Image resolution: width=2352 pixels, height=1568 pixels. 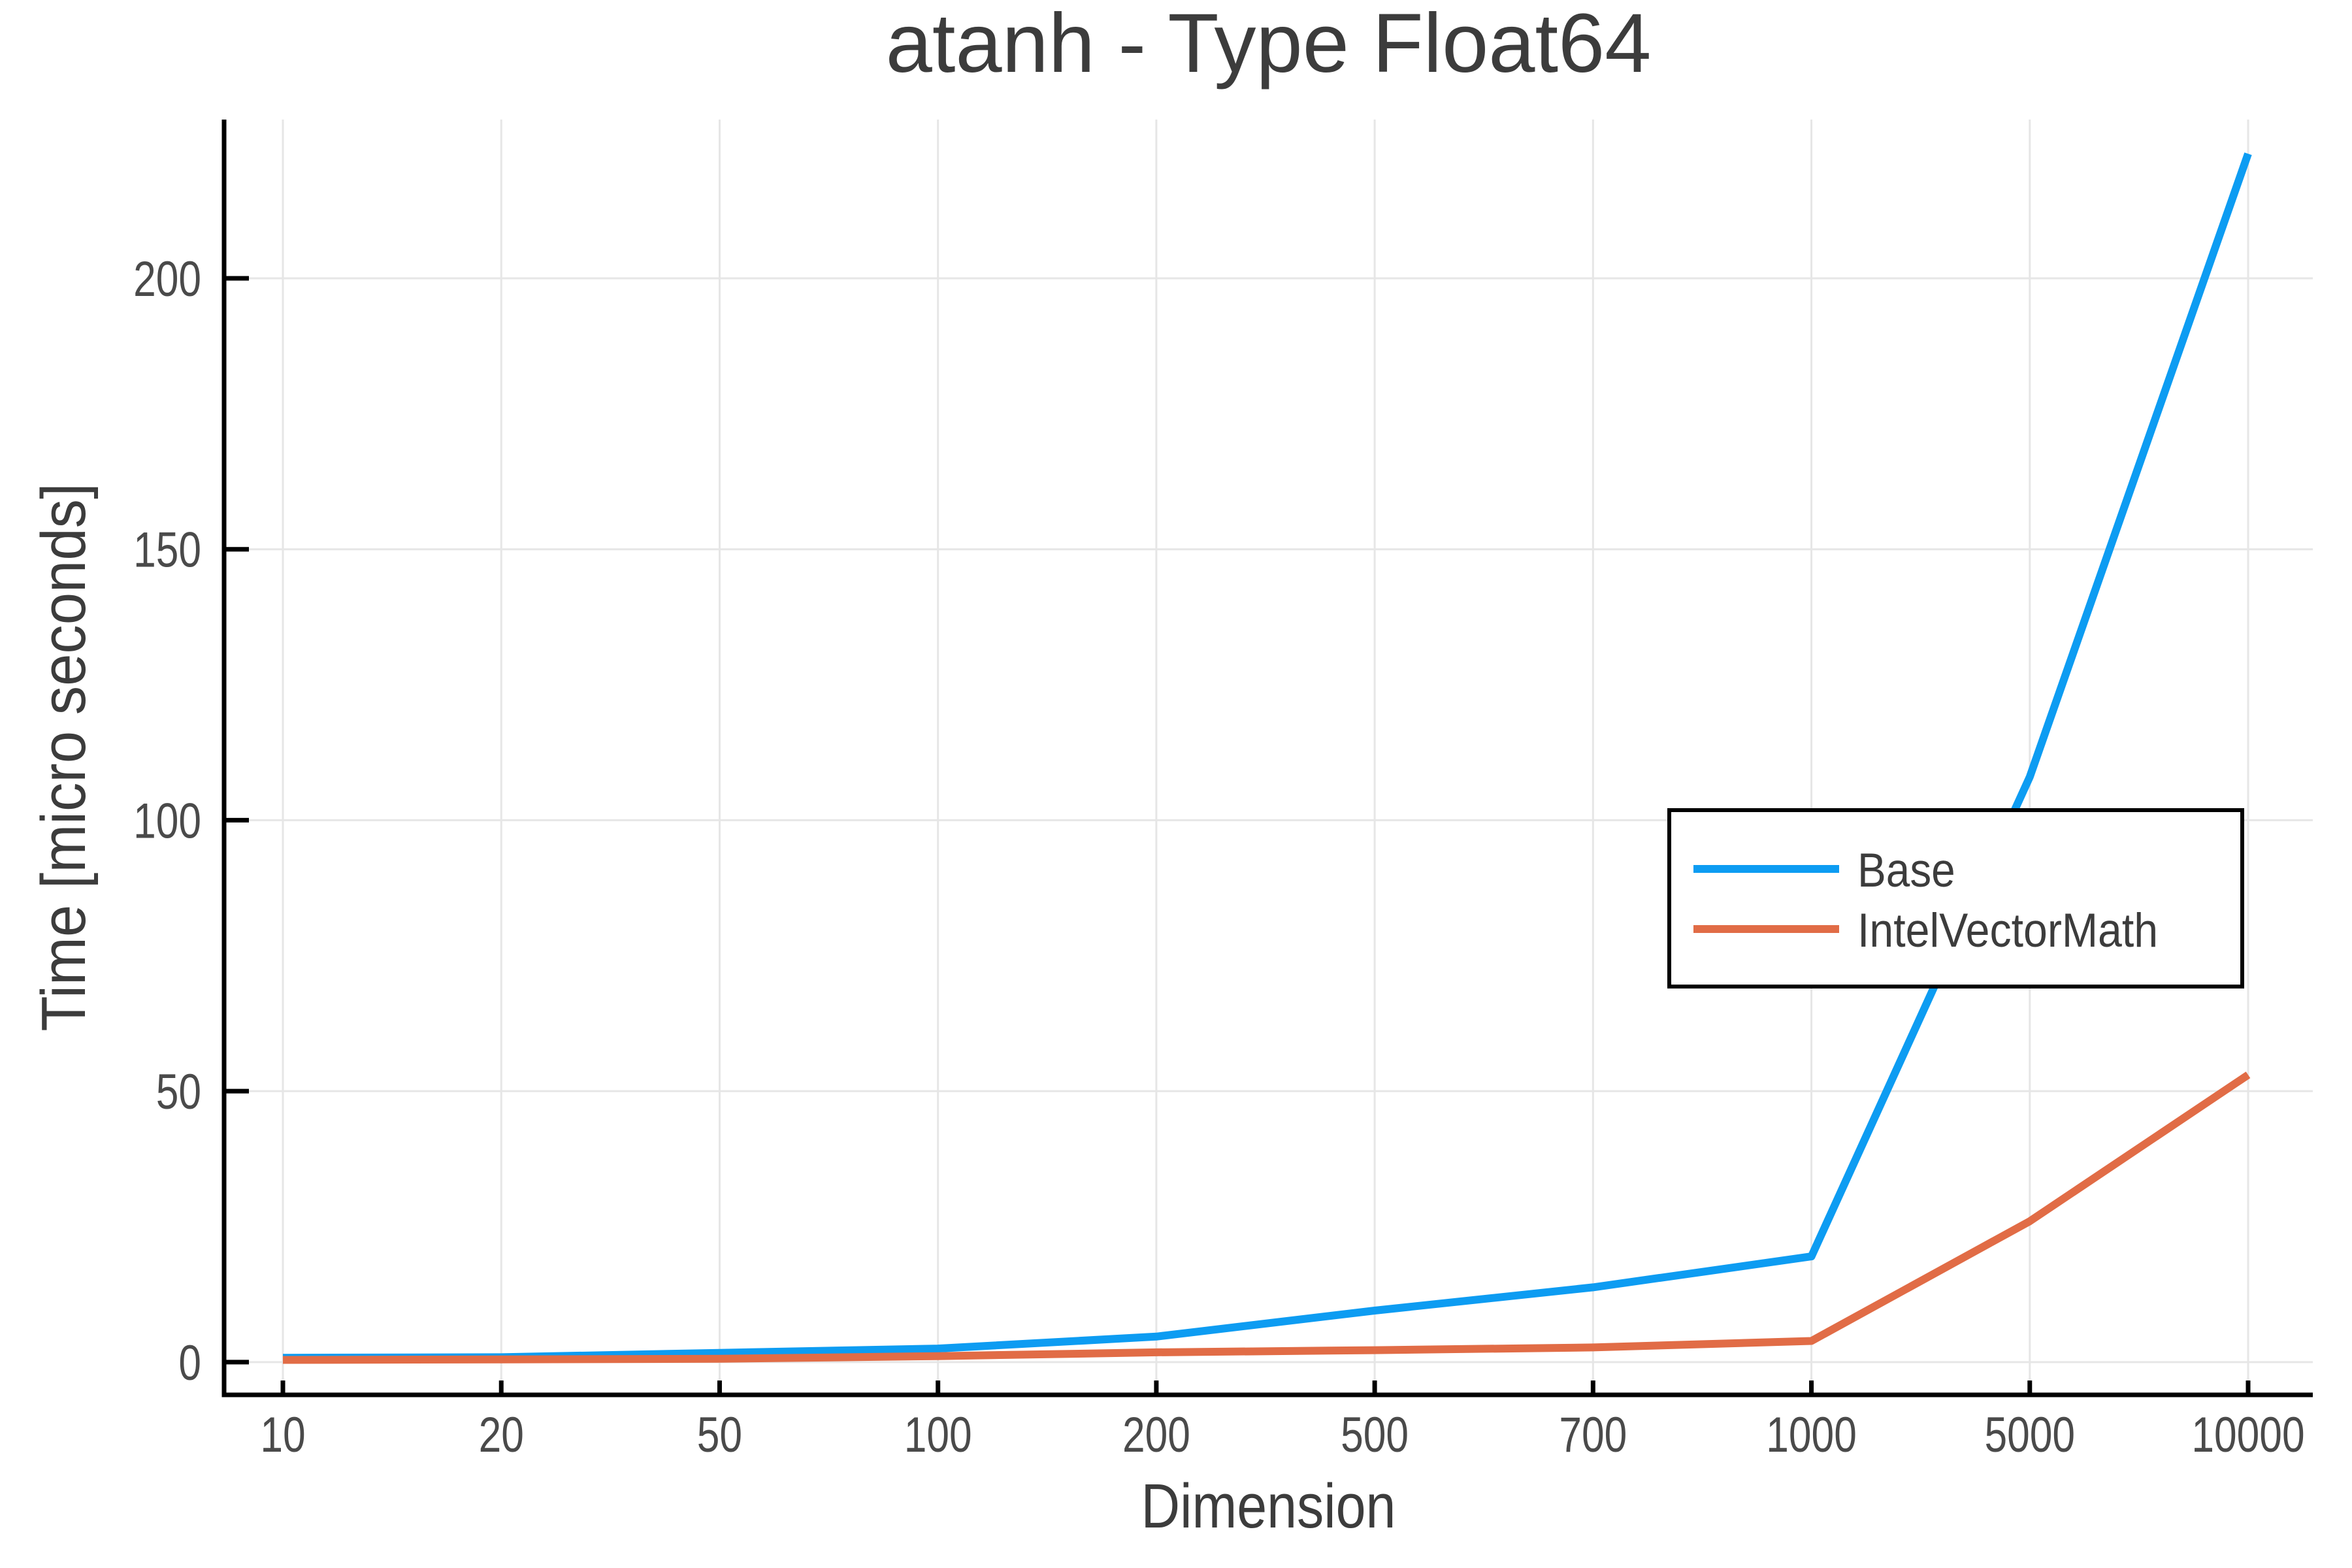 What do you see at coordinates (1811, 1435) in the screenshot?
I see `x-tick-label: 1000` at bounding box center [1811, 1435].